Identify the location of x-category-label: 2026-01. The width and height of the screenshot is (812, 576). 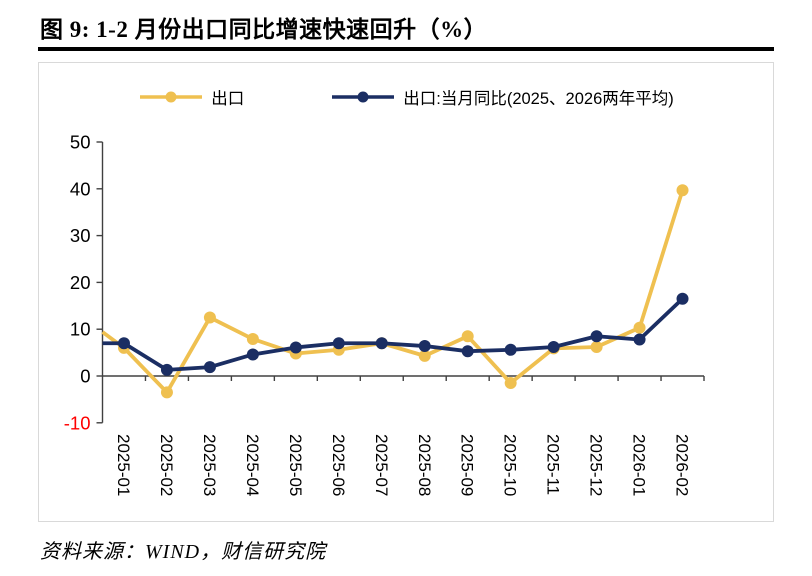
(639, 465).